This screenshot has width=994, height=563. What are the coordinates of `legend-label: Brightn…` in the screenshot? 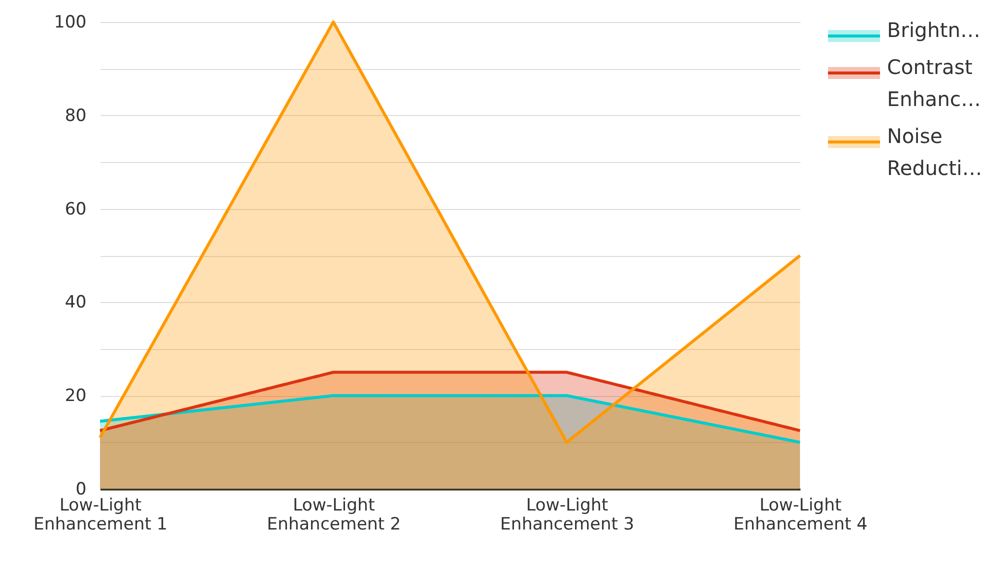 It's located at (933, 30).